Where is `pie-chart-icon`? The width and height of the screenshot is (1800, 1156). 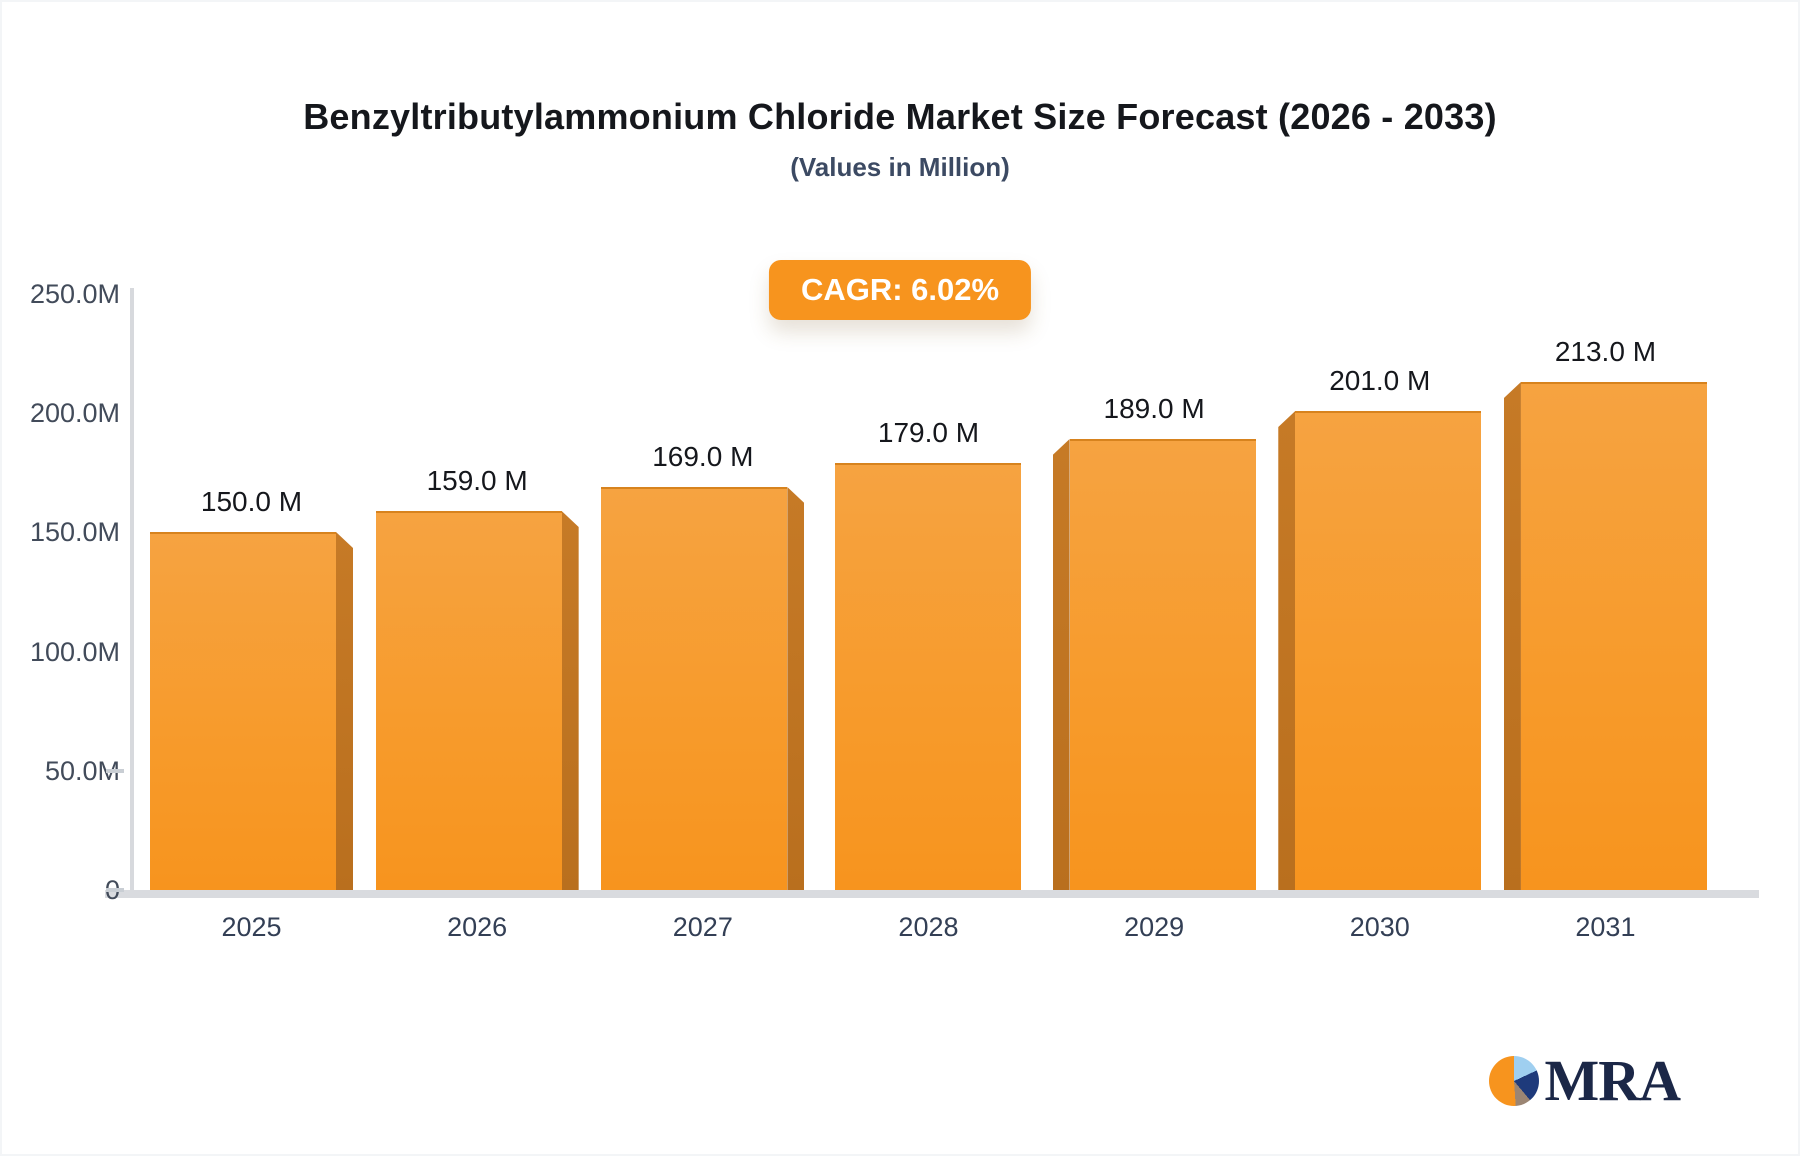 pie-chart-icon is located at coordinates (1514, 1081).